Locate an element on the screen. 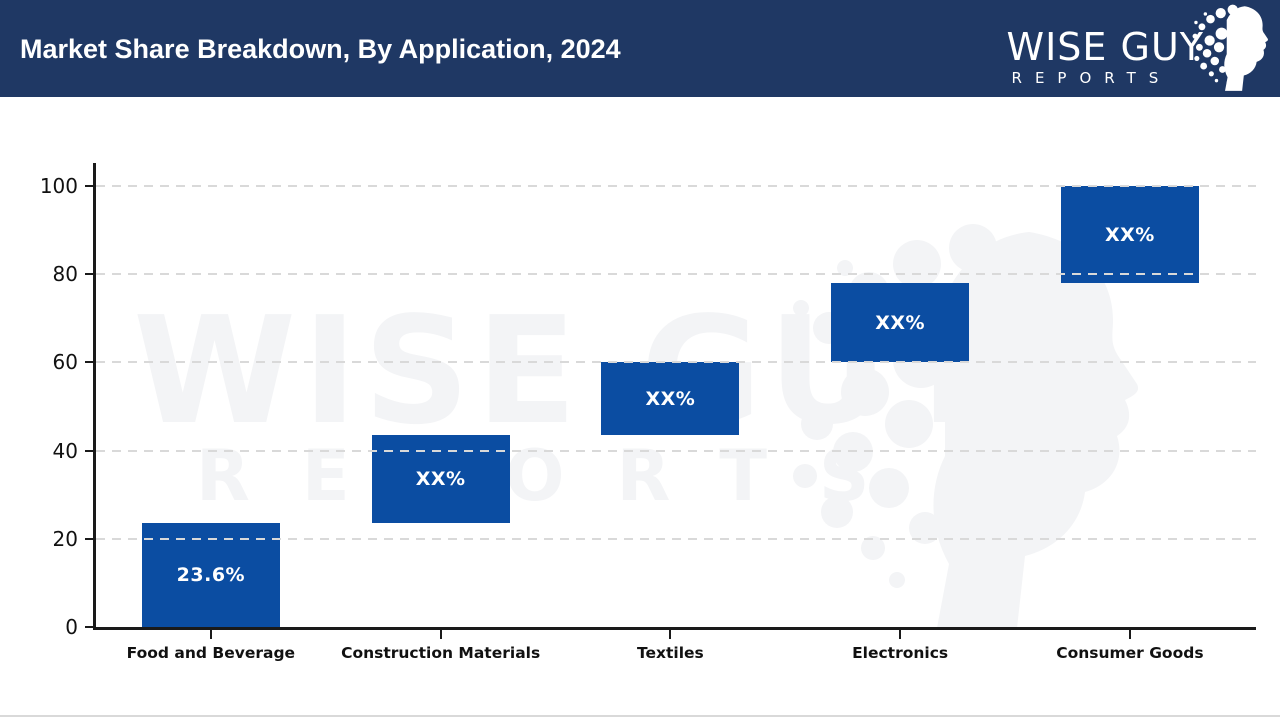 The width and height of the screenshot is (1280, 720). bar-4: XX% is located at coordinates (1129, 235).